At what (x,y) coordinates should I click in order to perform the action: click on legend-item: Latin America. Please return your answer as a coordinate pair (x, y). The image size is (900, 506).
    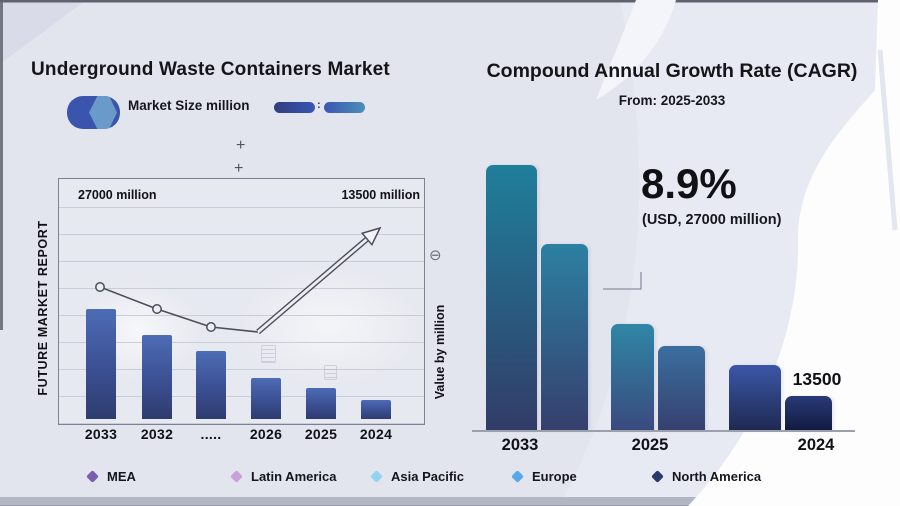
    Looking at the image, I should click on (283, 476).